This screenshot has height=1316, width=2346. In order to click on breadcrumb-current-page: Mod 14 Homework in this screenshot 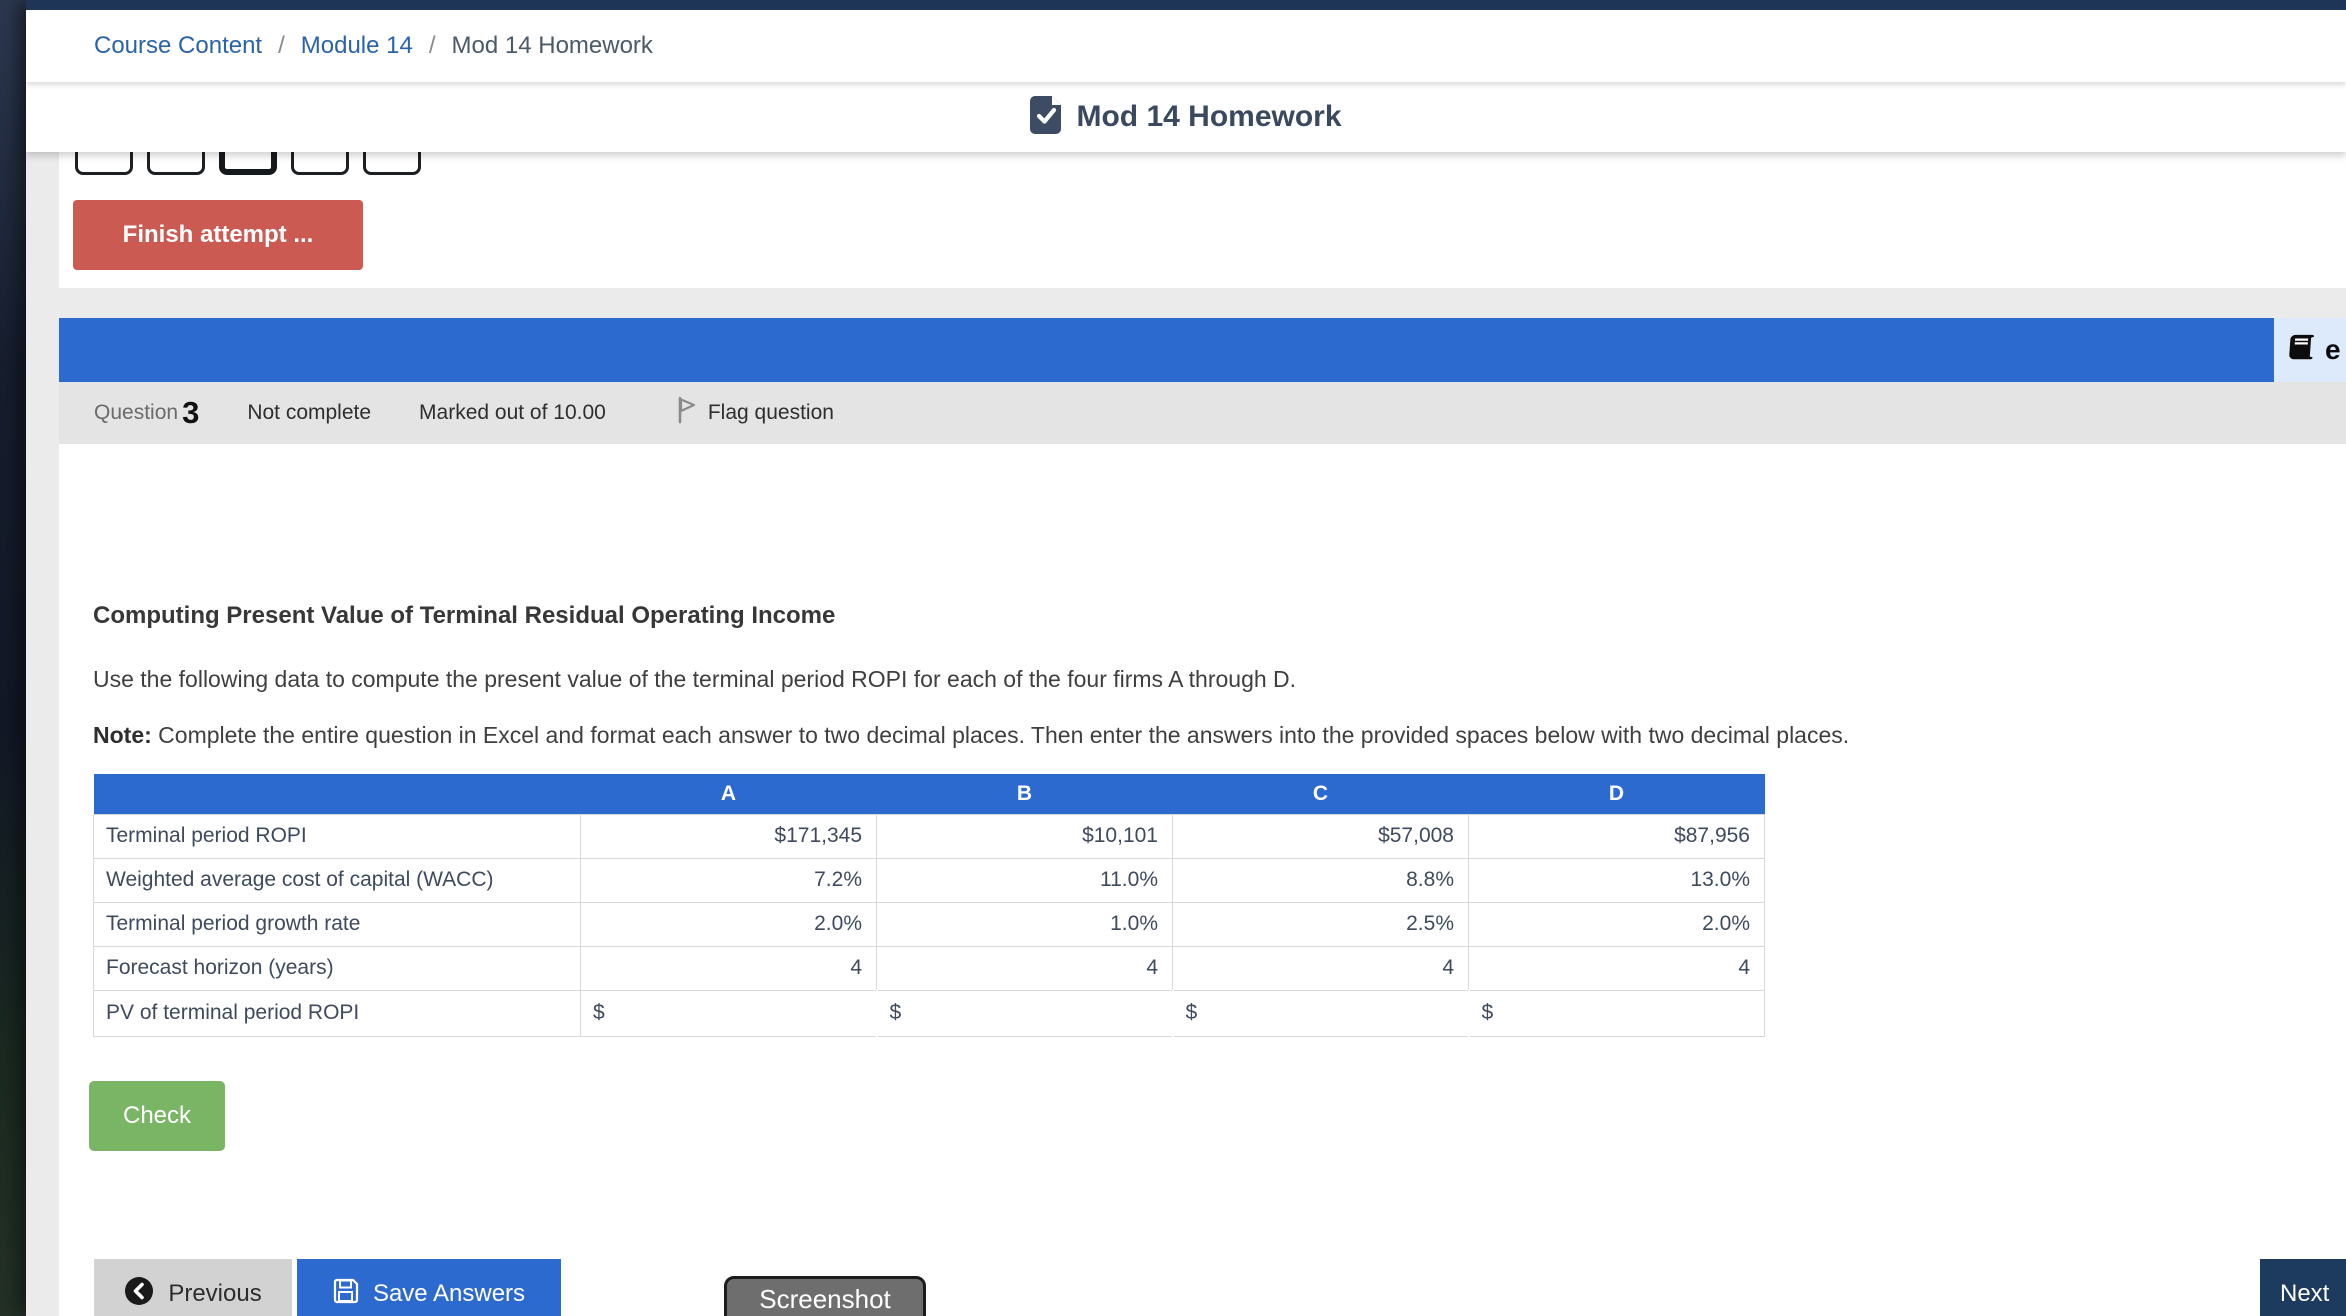, I will do `click(552, 45)`.